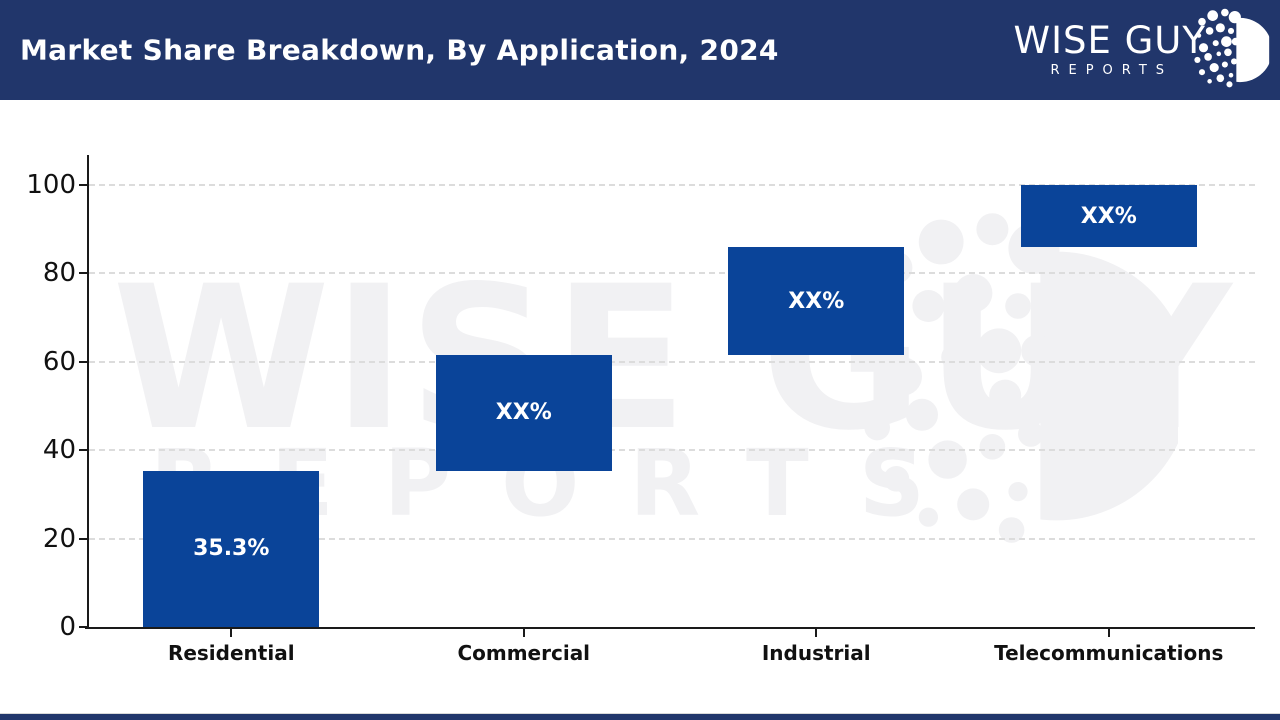 The height and width of the screenshot is (720, 1280). I want to click on logo-wordmark: WISE GUY, so click(1109, 41).